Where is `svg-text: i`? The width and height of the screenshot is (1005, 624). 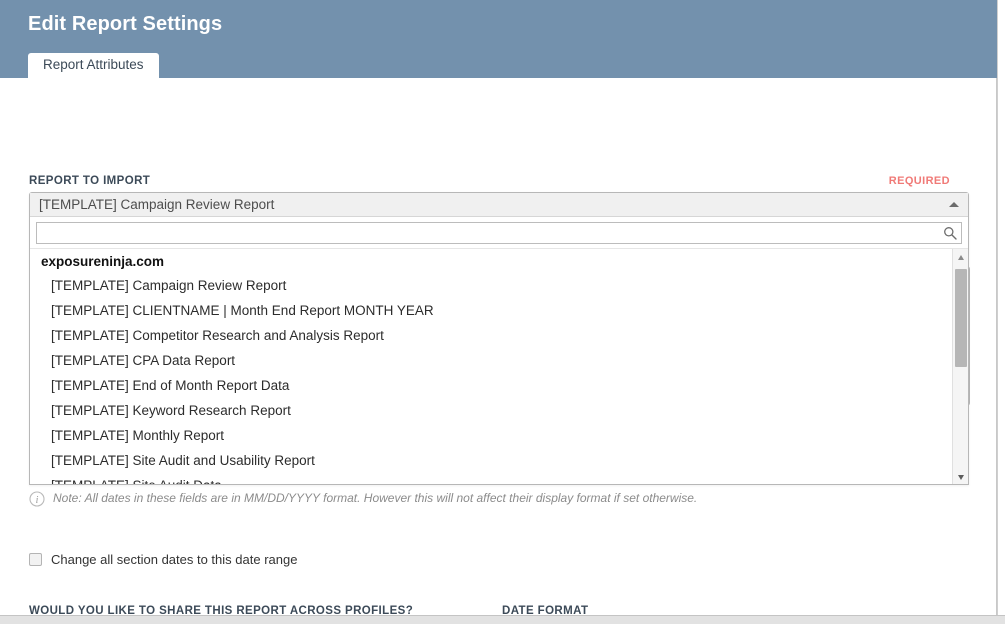 svg-text: i is located at coordinates (37, 500).